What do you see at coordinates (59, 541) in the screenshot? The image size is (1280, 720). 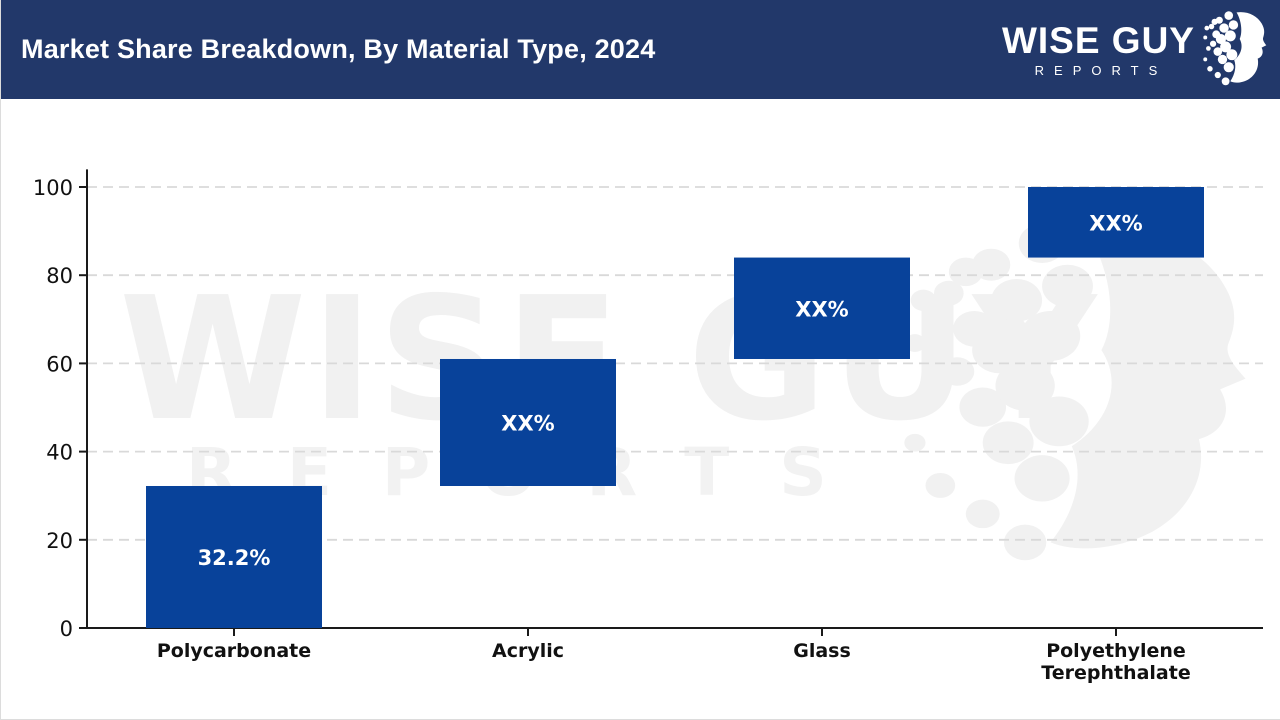 I see `y-tick-label: 20` at bounding box center [59, 541].